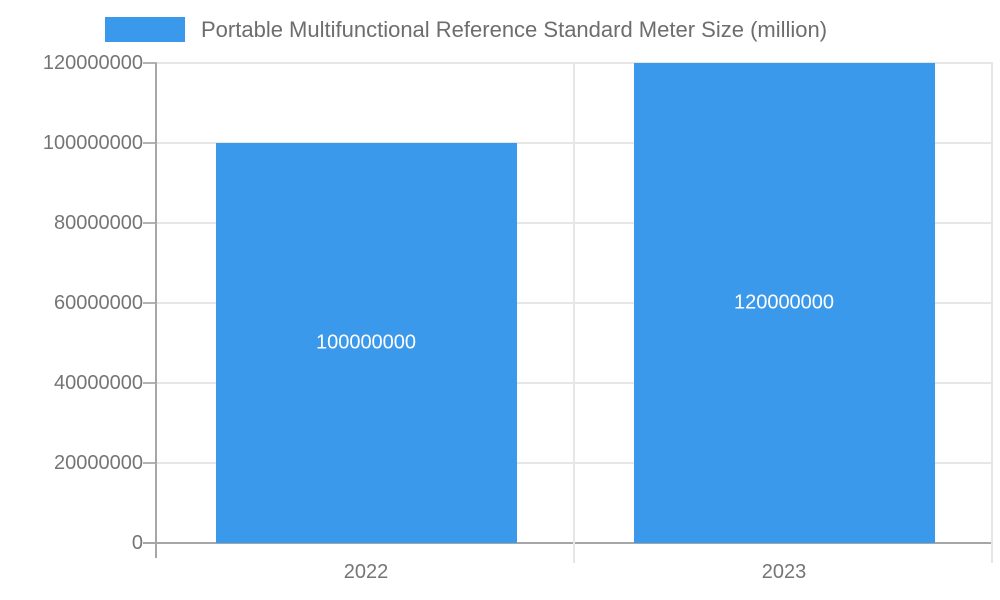 This screenshot has height=600, width=1000. I want to click on bar-value-label: 120000000, so click(784, 302).